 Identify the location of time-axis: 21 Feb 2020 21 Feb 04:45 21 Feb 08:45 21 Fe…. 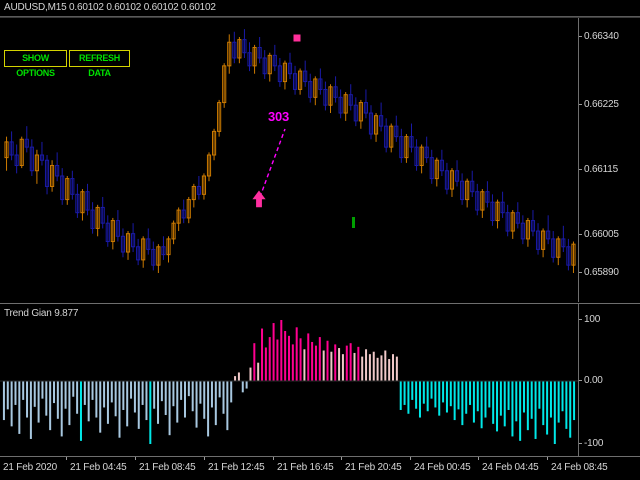
(320, 468).